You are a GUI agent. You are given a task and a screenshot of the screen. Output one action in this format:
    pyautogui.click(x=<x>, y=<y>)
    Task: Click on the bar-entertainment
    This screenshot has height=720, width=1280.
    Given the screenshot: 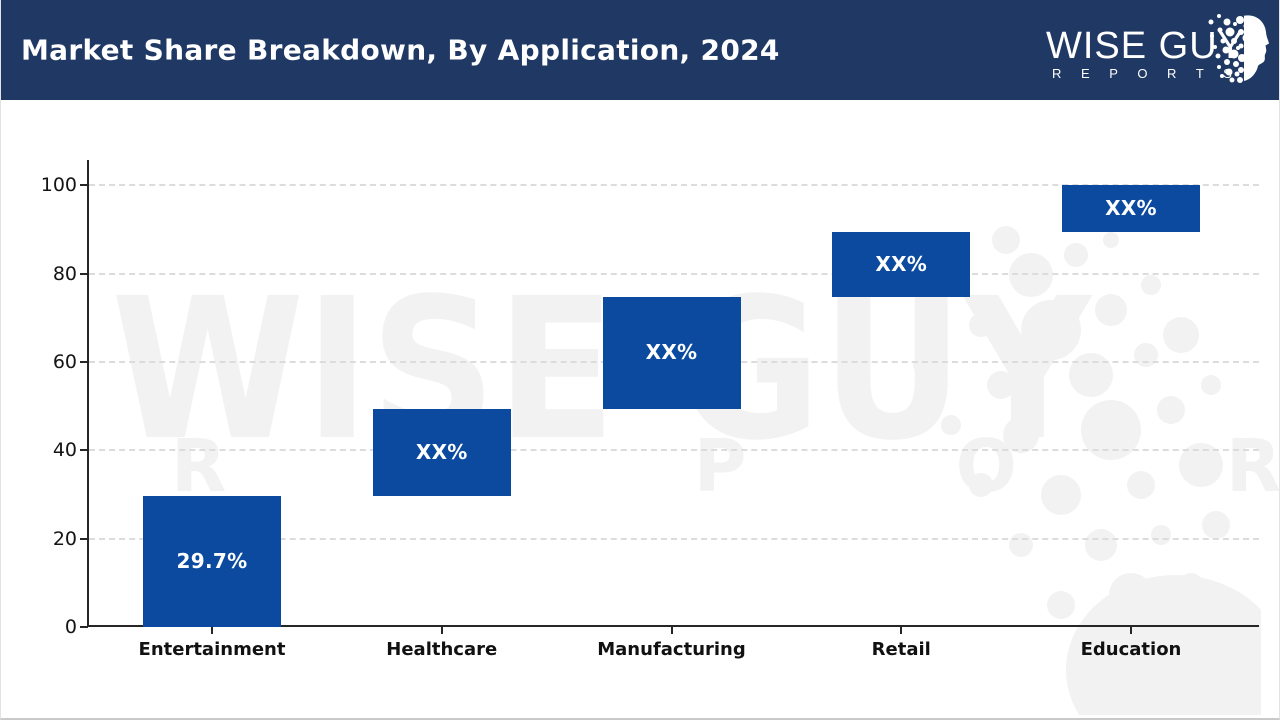 What is the action you would take?
    pyautogui.click(x=212, y=561)
    